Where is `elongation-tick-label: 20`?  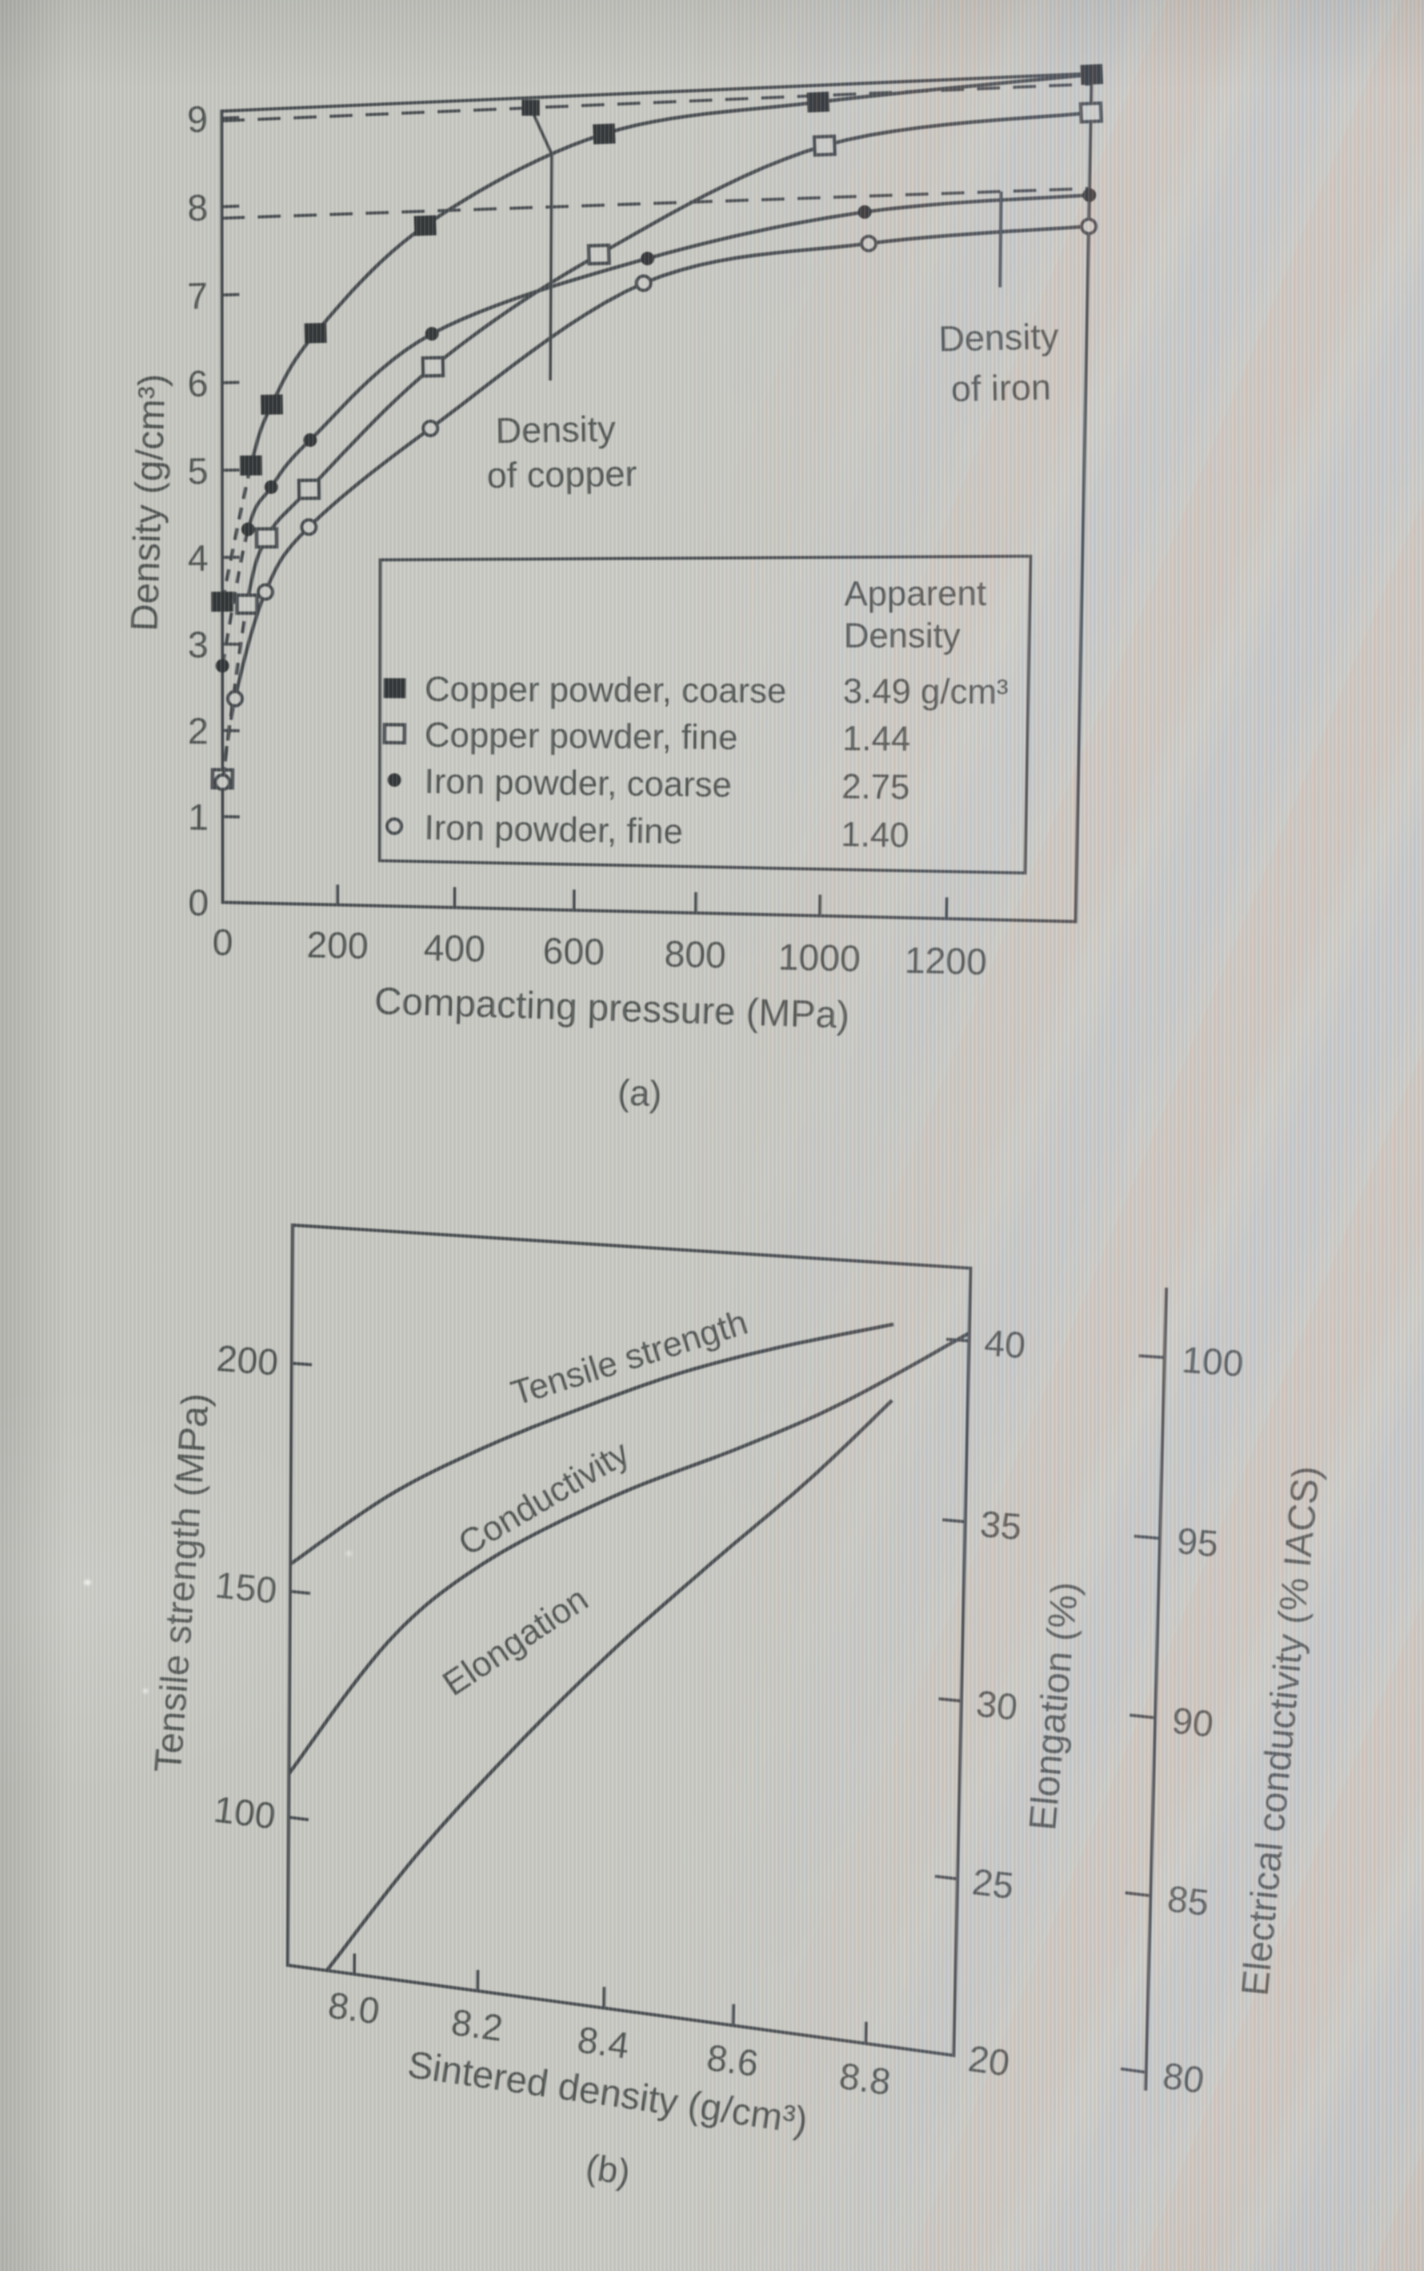 elongation-tick-label: 20 is located at coordinates (989, 2061).